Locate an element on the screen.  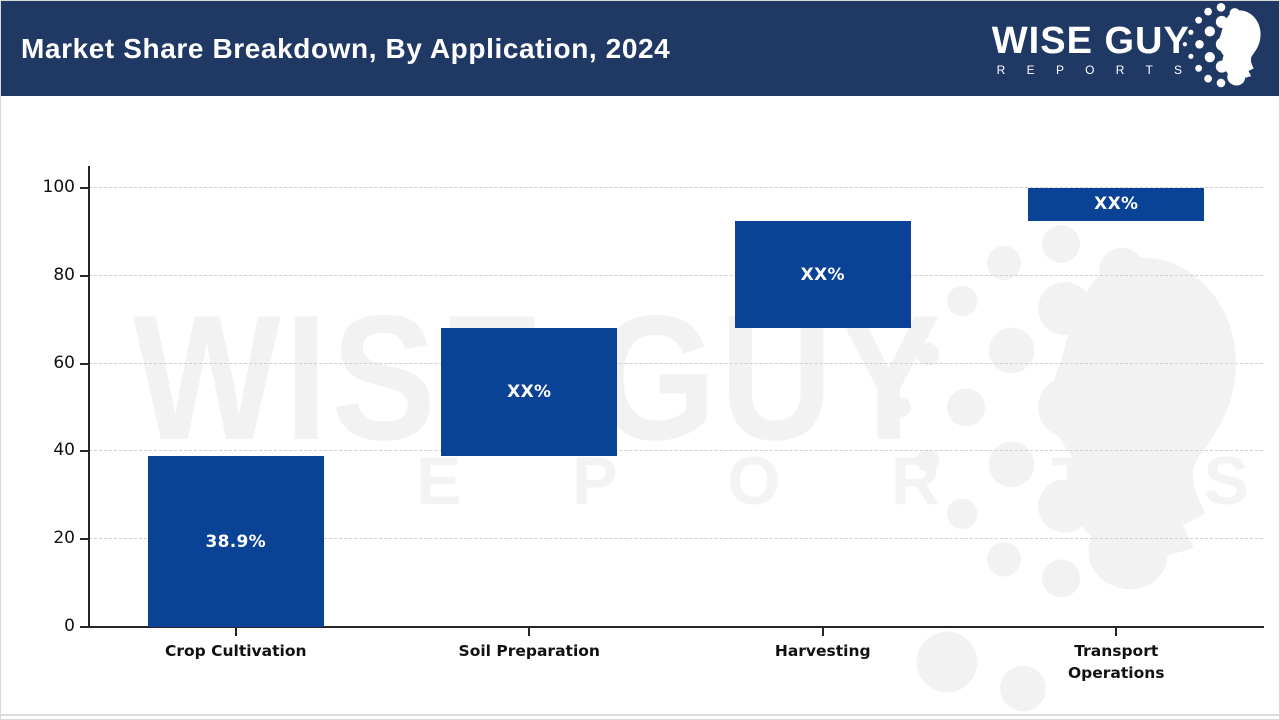
wise-guy-reports-logo: WISE GUY R E P O R T S is located at coordinates (1128, 45).